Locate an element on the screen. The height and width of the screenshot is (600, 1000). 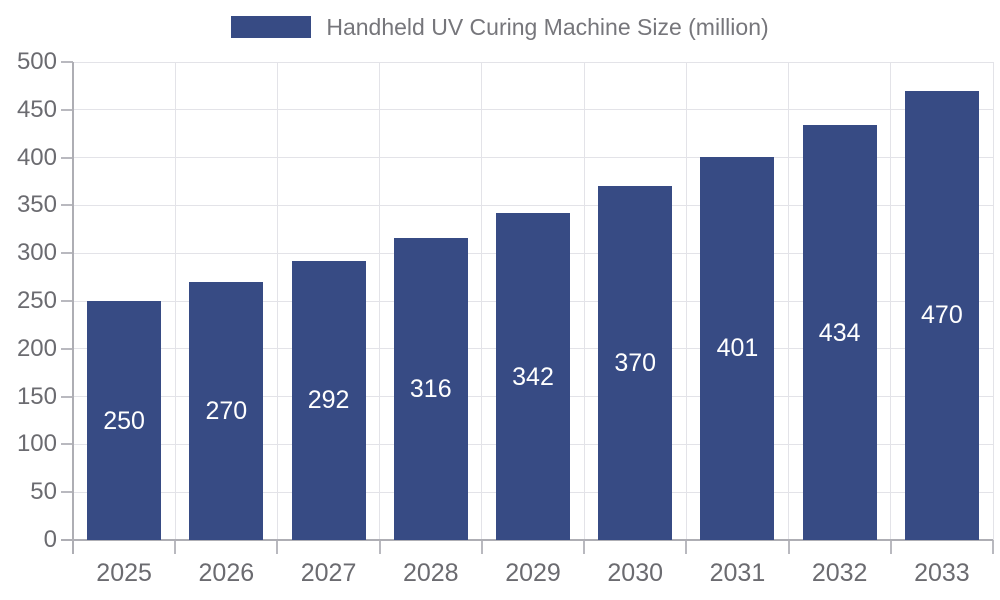
bar-2026 is located at coordinates (226, 410).